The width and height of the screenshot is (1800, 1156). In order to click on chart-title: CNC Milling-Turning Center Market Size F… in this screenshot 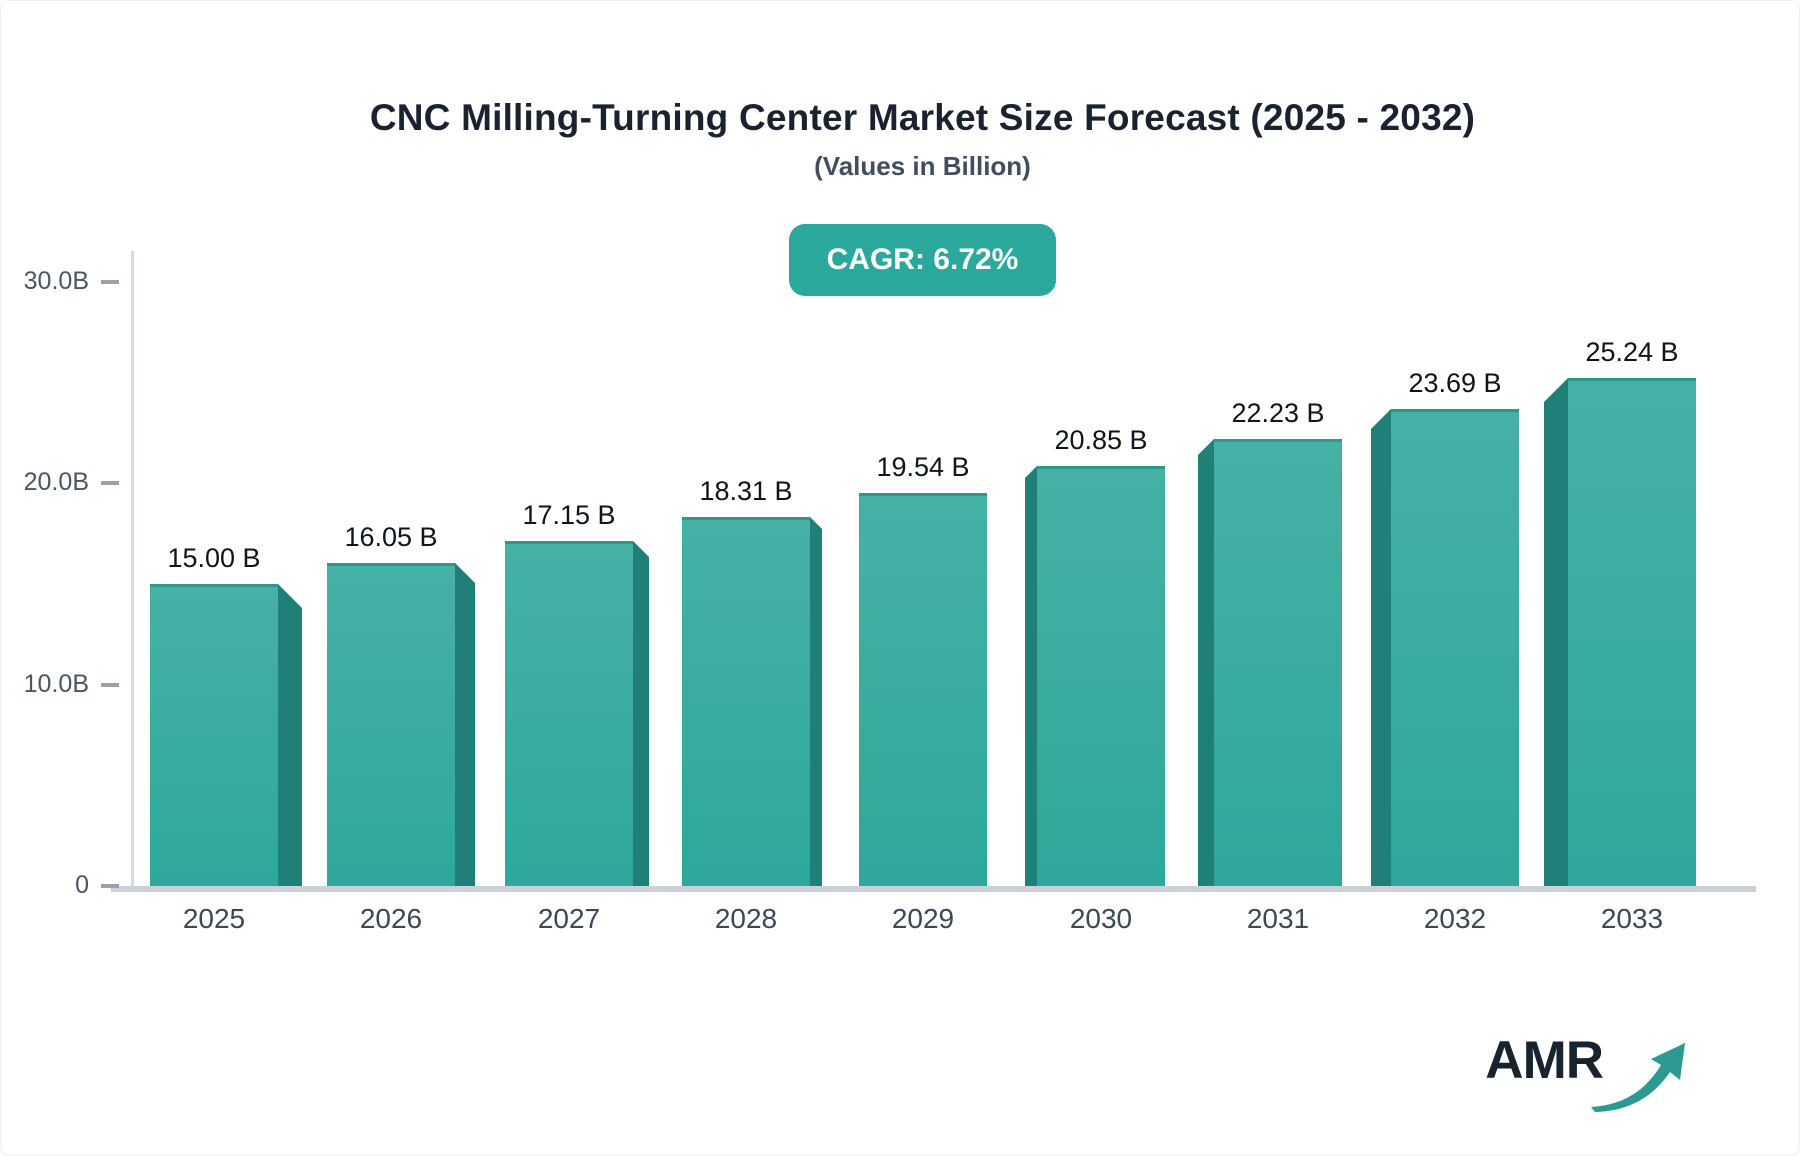, I will do `click(922, 117)`.